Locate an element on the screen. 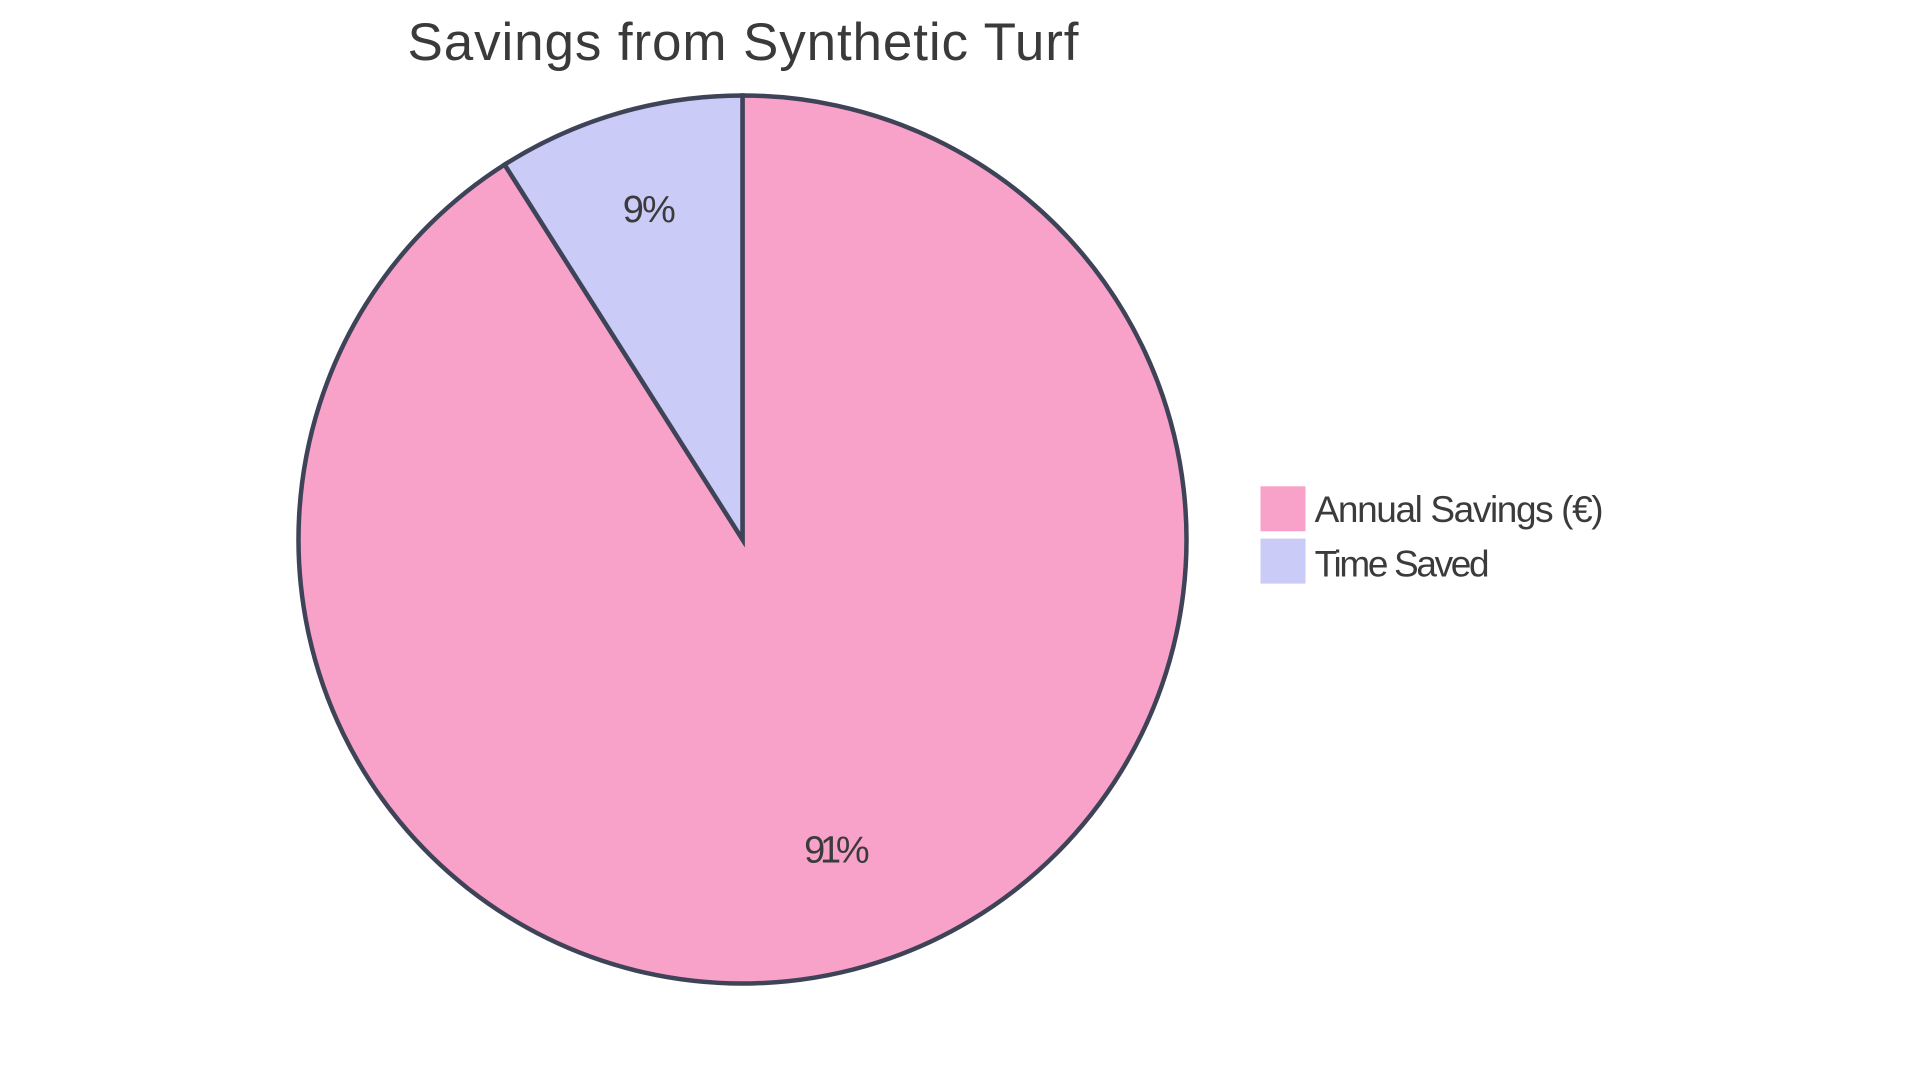 This screenshot has width=1920, height=1083. svg-text: Time Saved is located at coordinates (1402, 563).